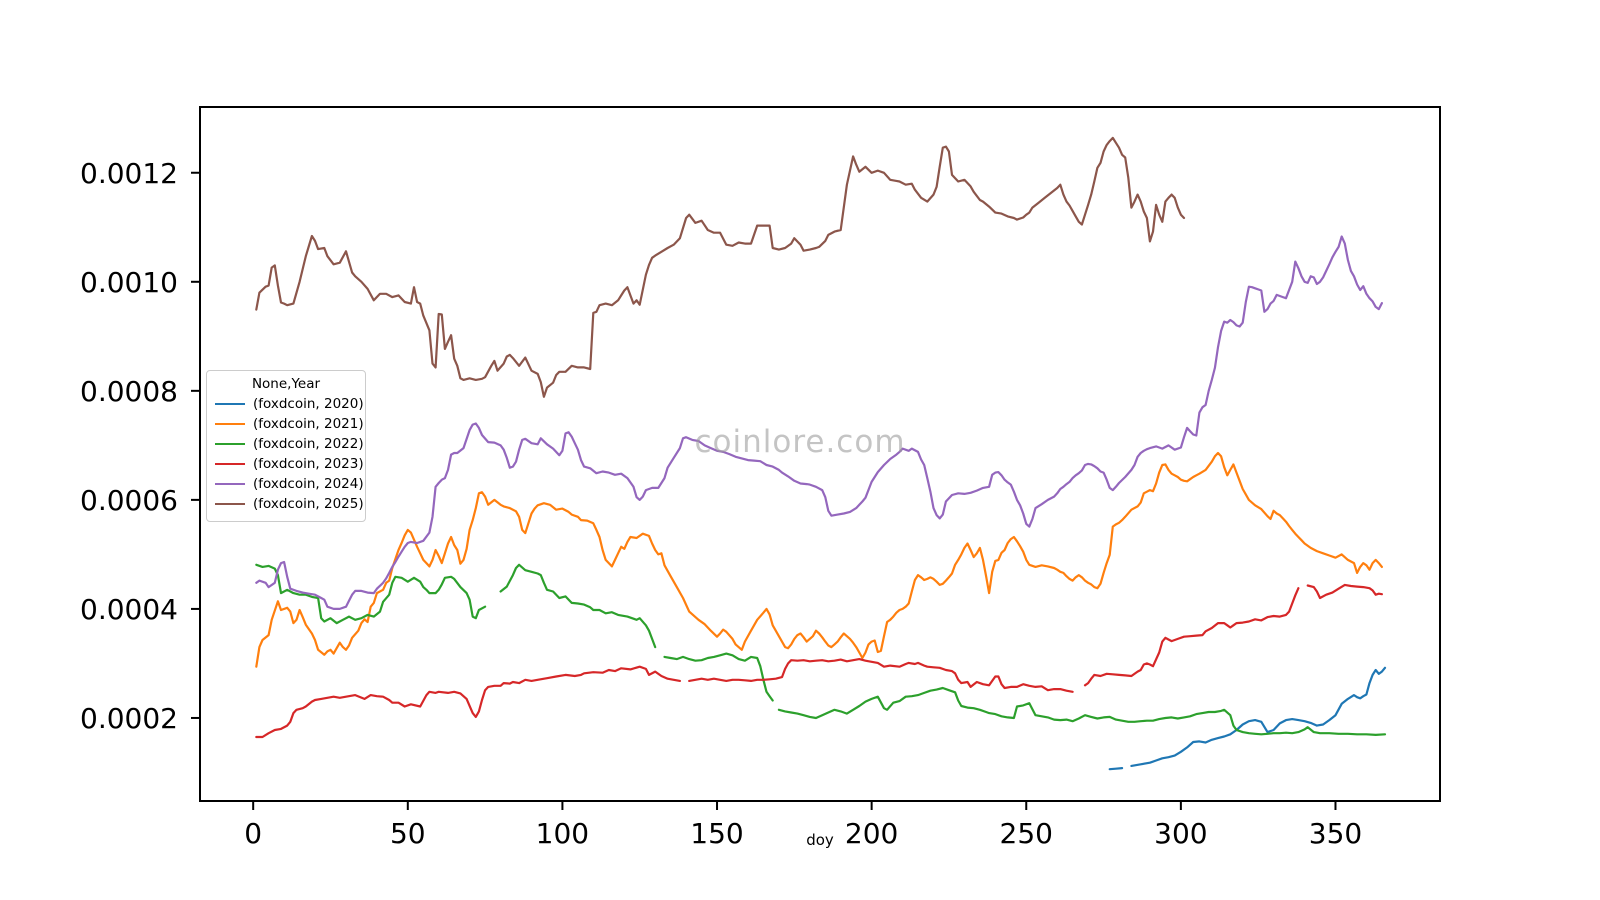 Image resolution: width=1600 pixels, height=900 pixels. I want to click on legend-label-2025: (foxdcoin, 2025), so click(308, 504).